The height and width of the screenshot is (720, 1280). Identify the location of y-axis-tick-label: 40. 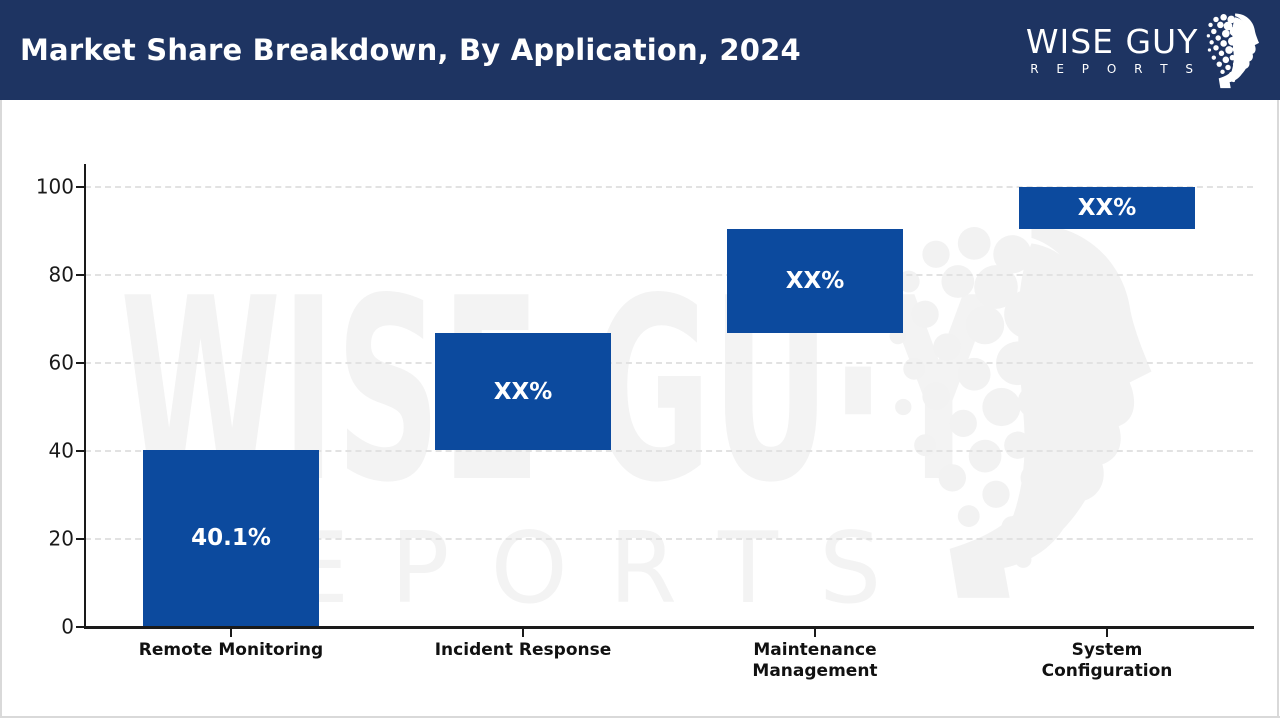
(61, 450).